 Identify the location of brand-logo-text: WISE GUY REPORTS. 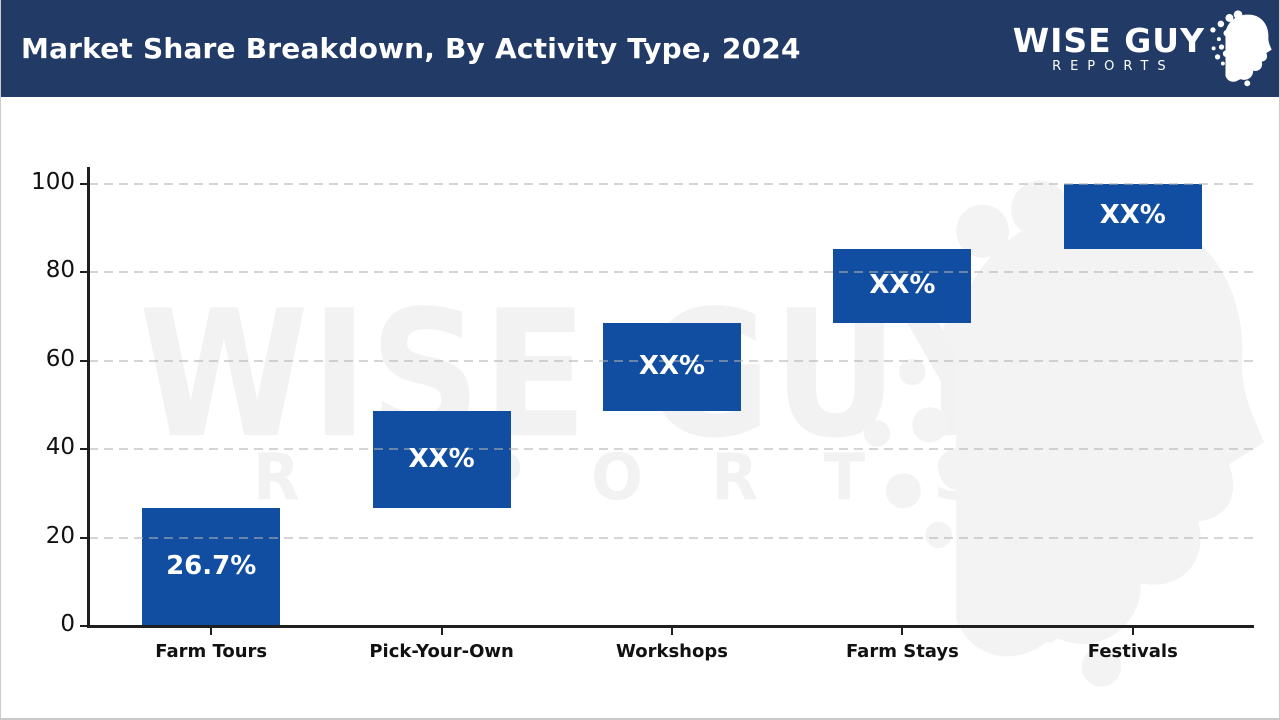
(1109, 48).